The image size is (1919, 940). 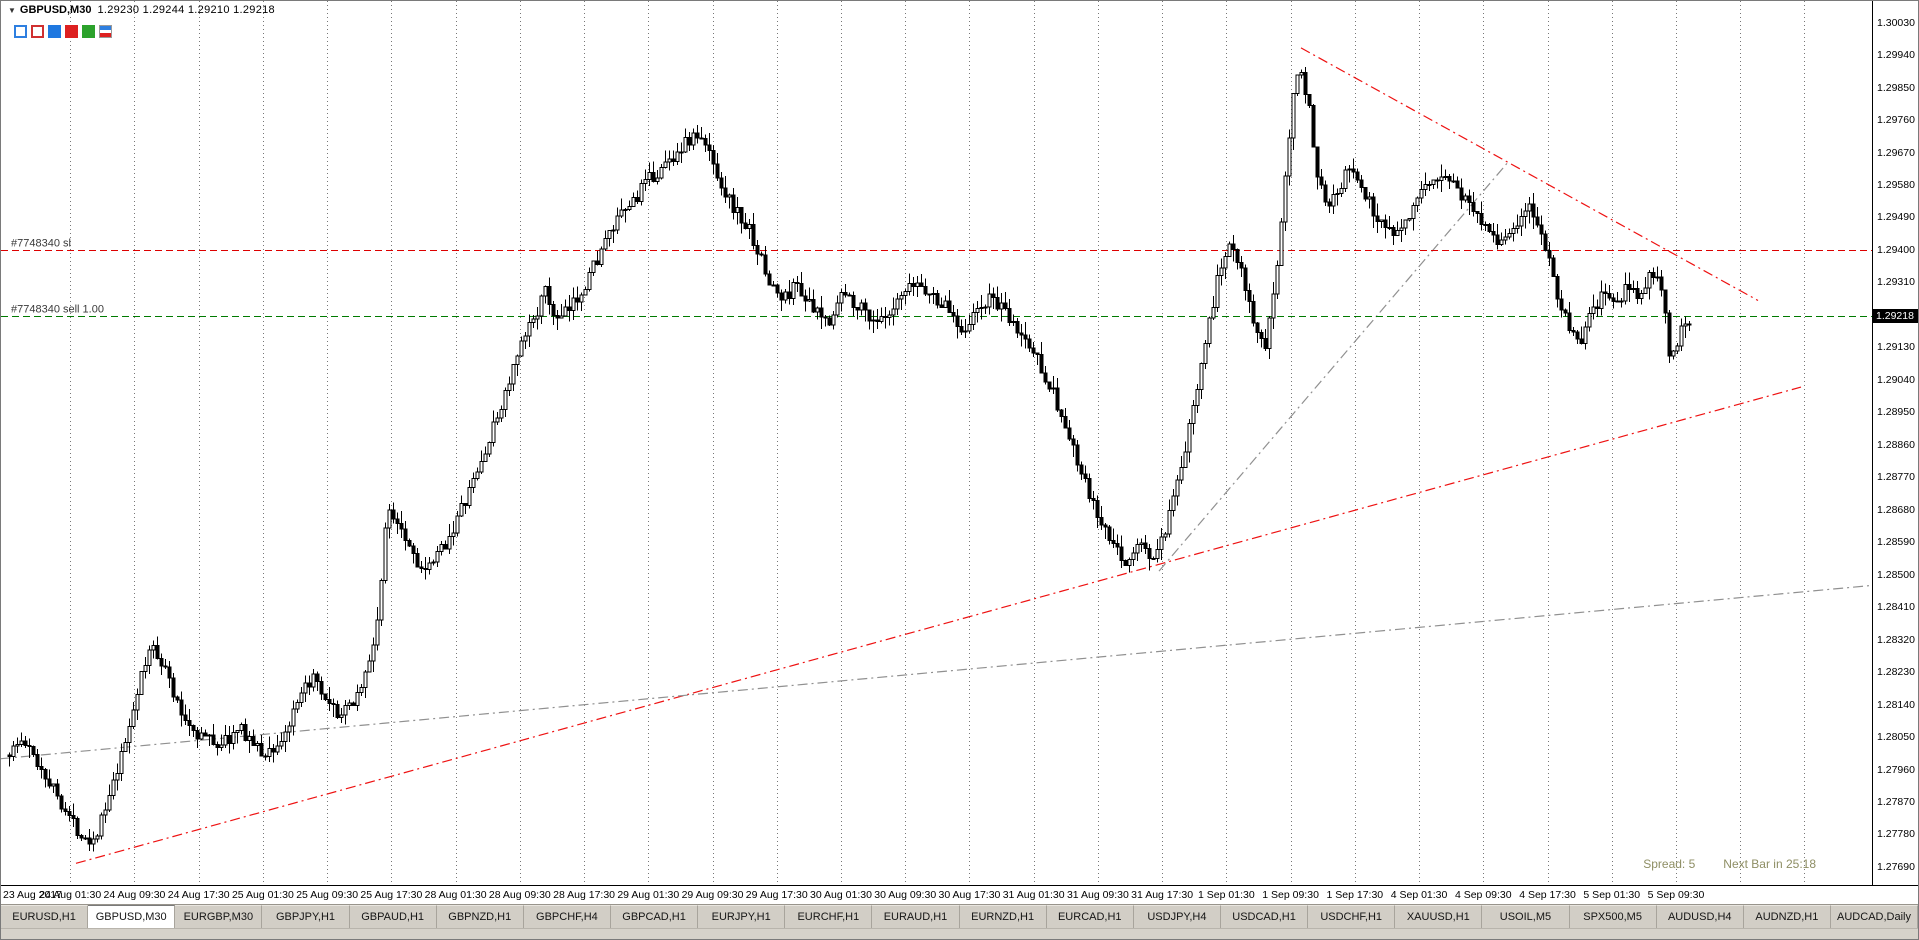 What do you see at coordinates (1896, 737) in the screenshot?
I see `price-axis-label: 1.28050` at bounding box center [1896, 737].